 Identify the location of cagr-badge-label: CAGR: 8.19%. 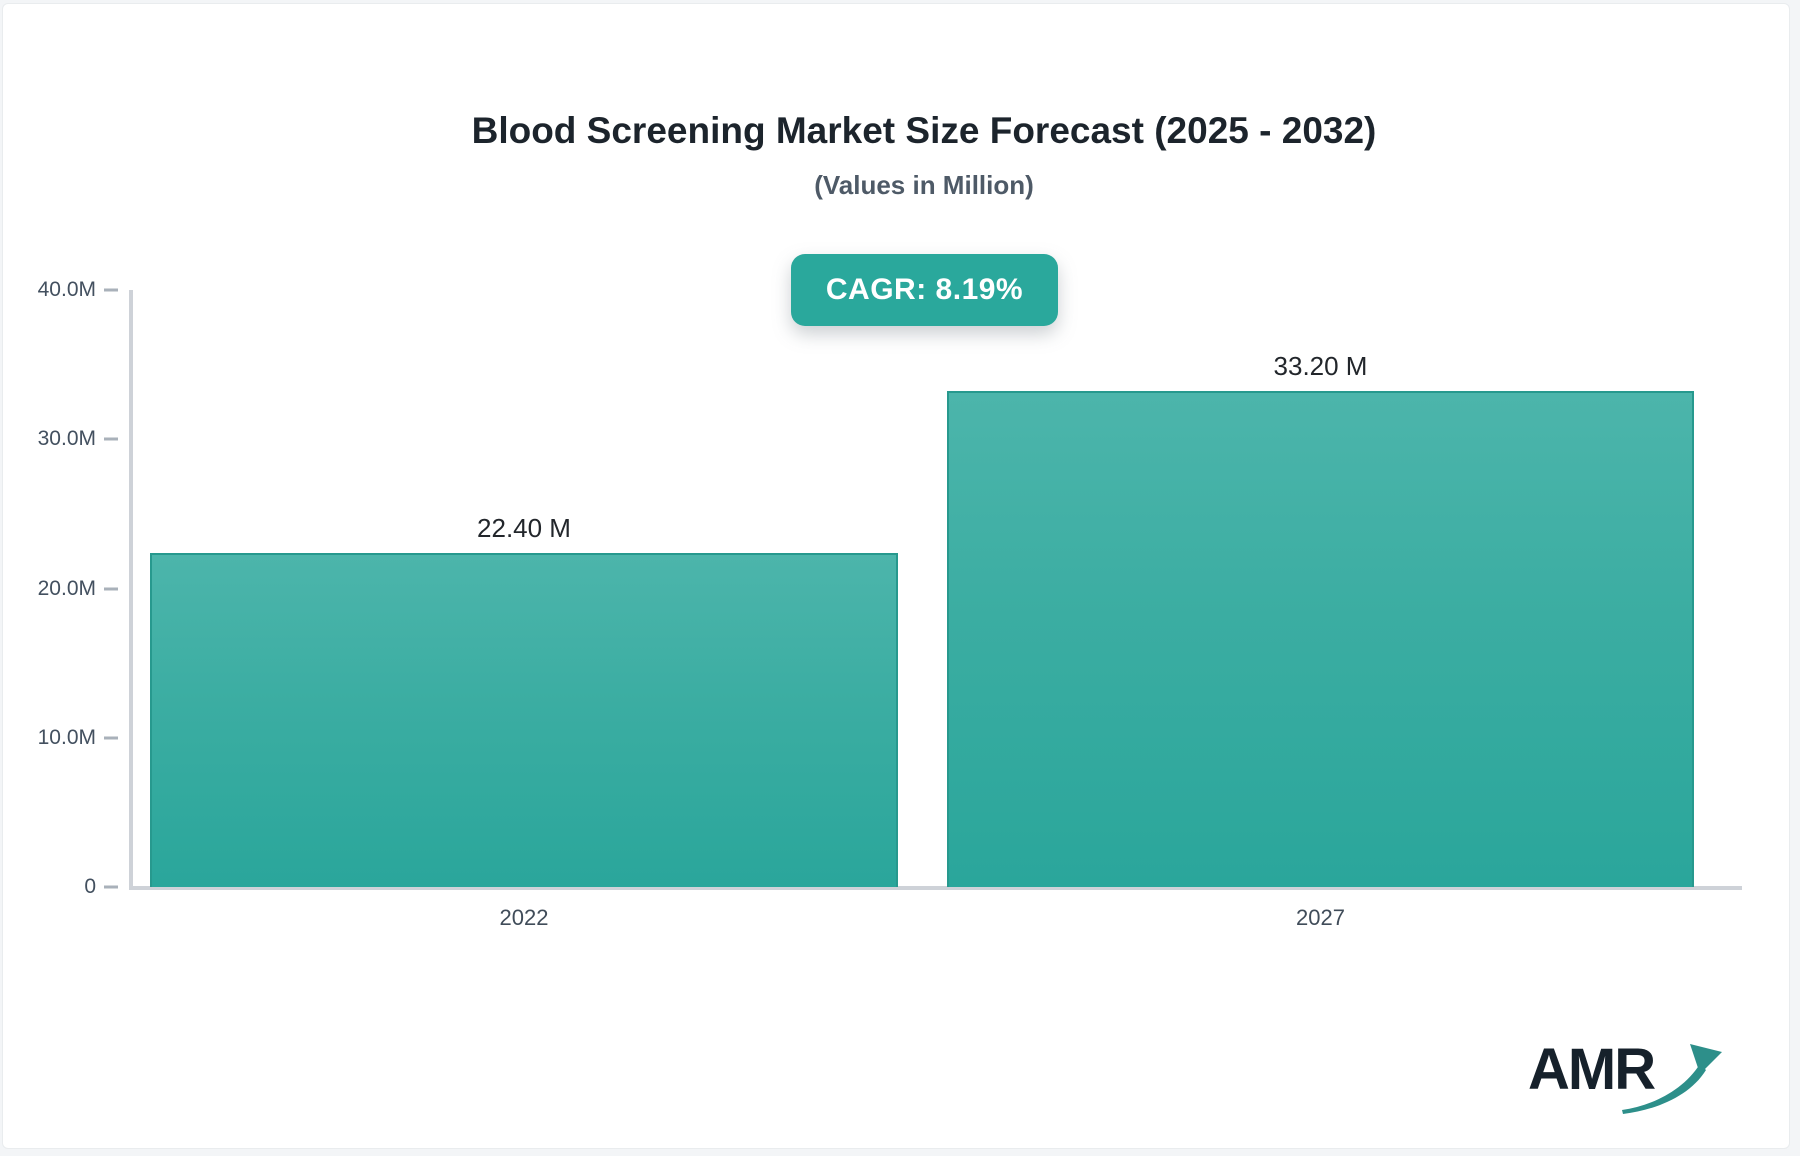
(924, 289).